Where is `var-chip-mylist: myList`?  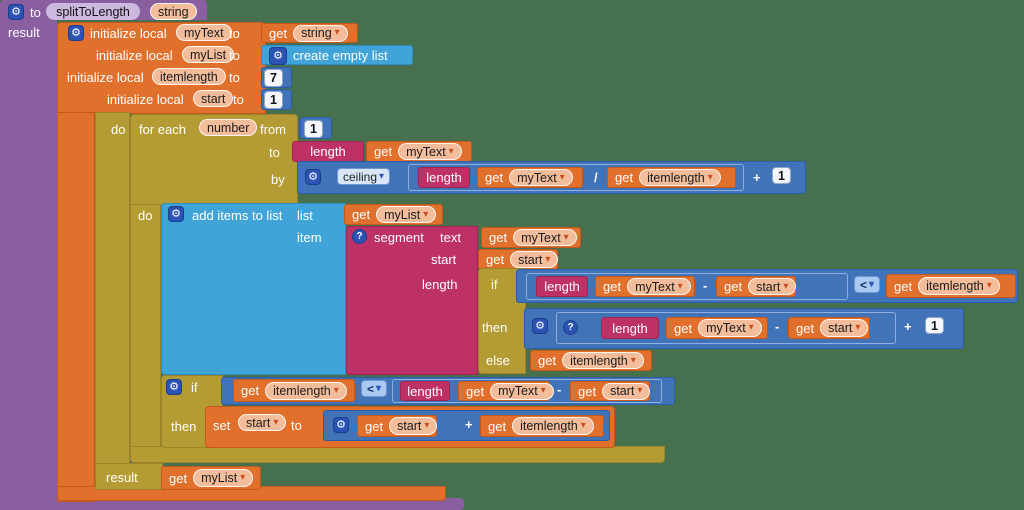 var-chip-mylist: myList is located at coordinates (208, 54).